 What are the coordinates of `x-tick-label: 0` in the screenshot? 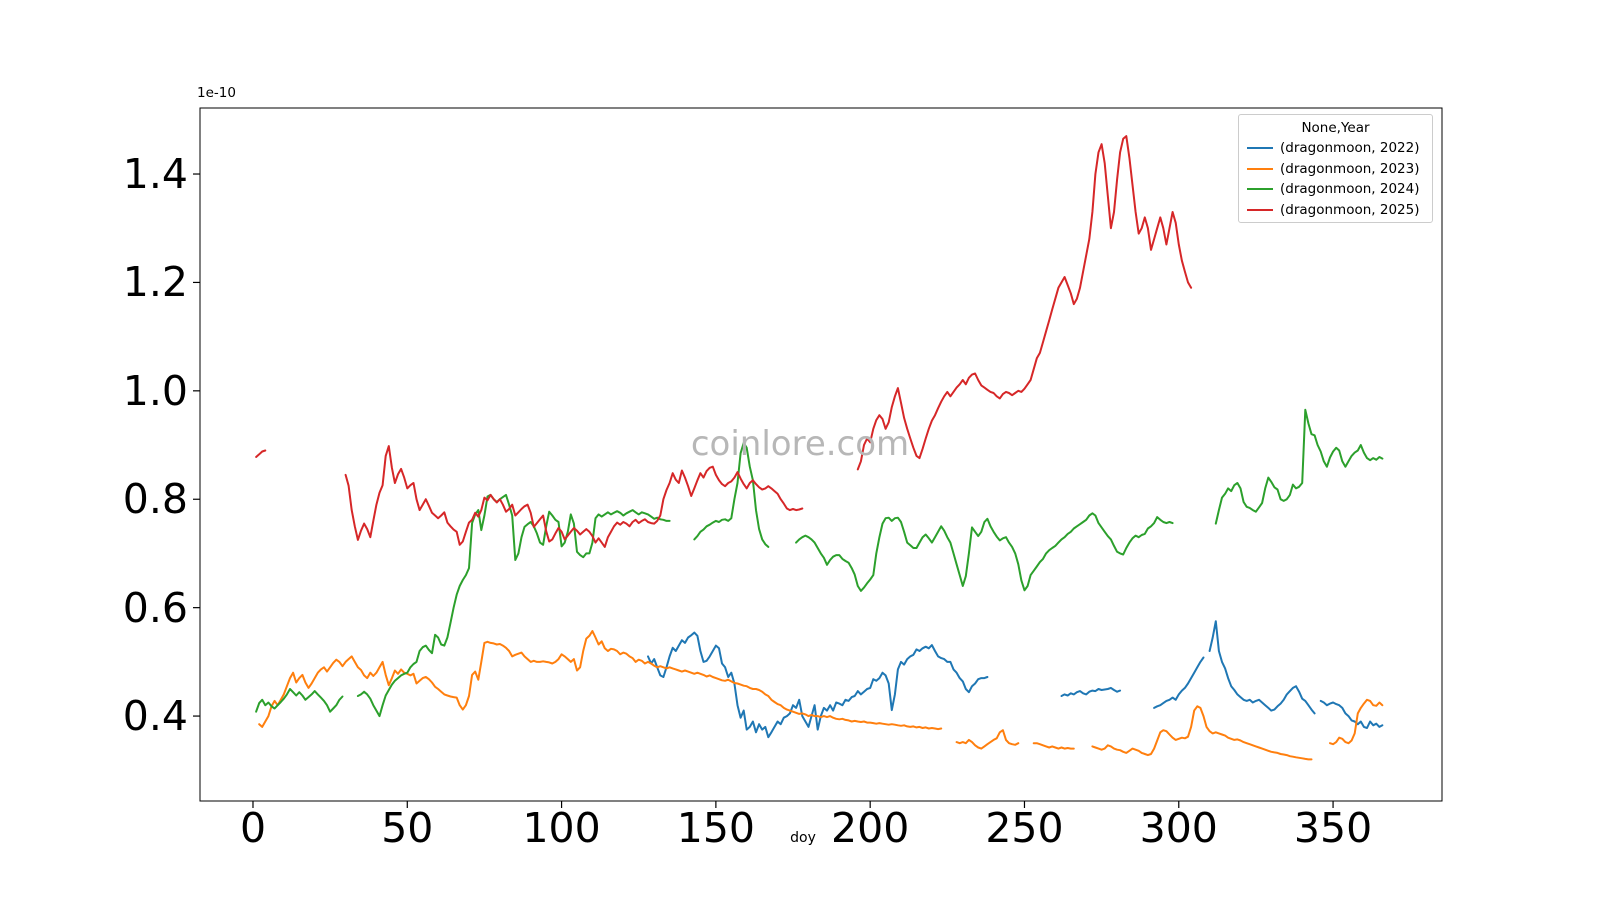 It's located at (253, 828).